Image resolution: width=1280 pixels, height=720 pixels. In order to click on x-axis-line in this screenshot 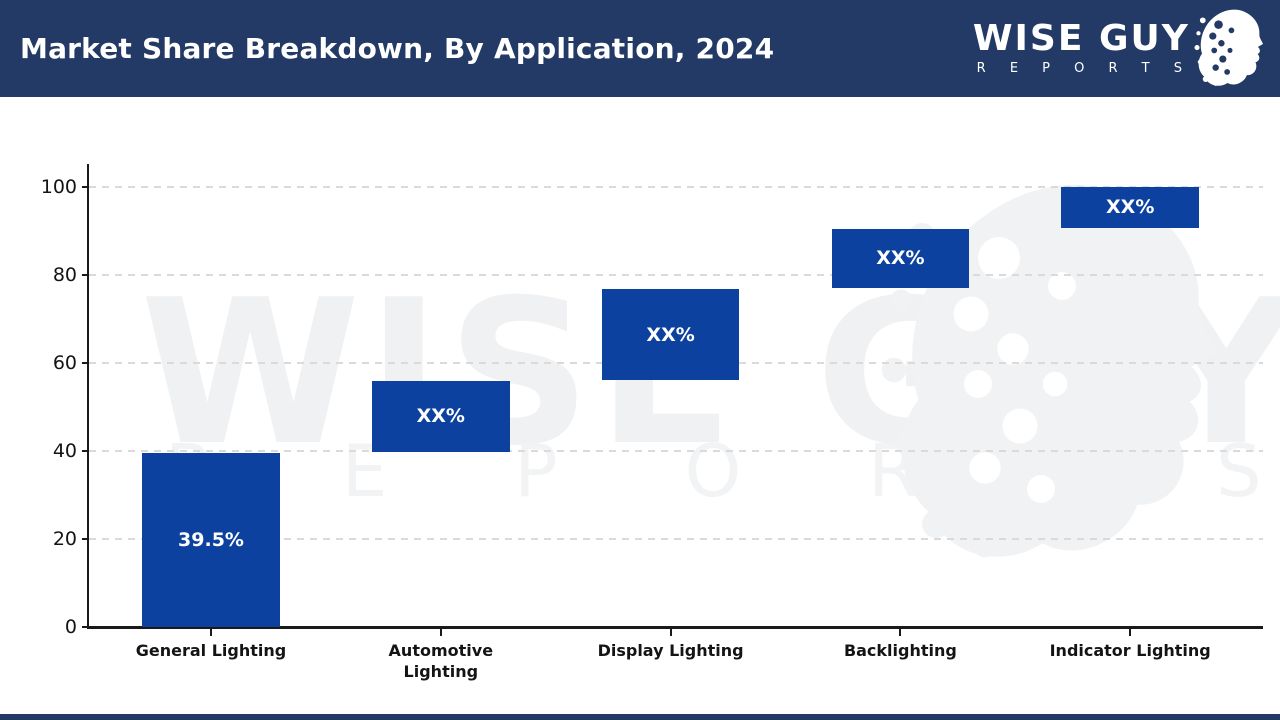, I will do `click(675, 627)`.